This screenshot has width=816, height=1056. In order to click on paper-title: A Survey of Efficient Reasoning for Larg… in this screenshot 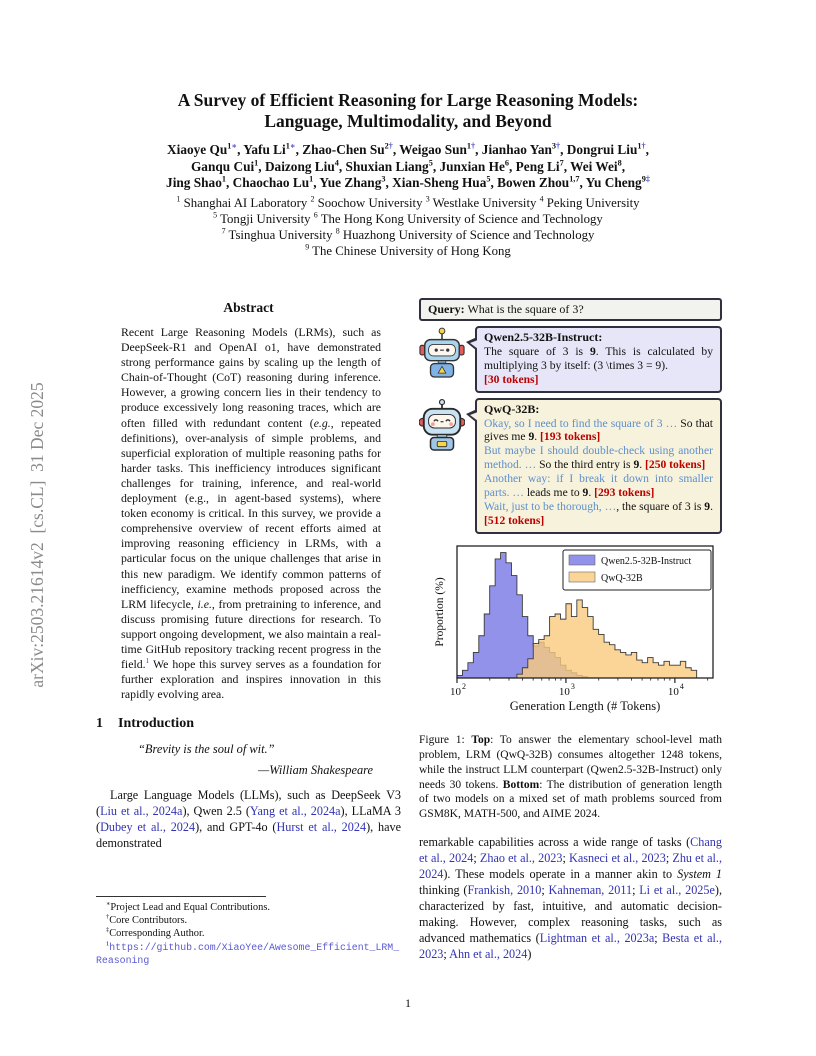, I will do `click(408, 111)`.